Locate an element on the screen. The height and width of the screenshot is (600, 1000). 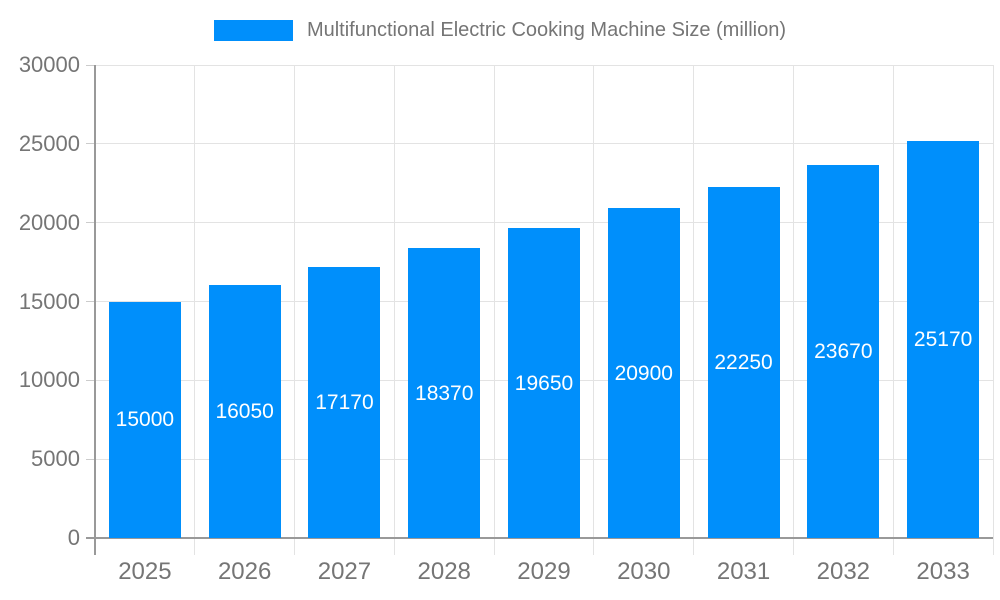
x-axis-tick-label: 2031 is located at coordinates (743, 571).